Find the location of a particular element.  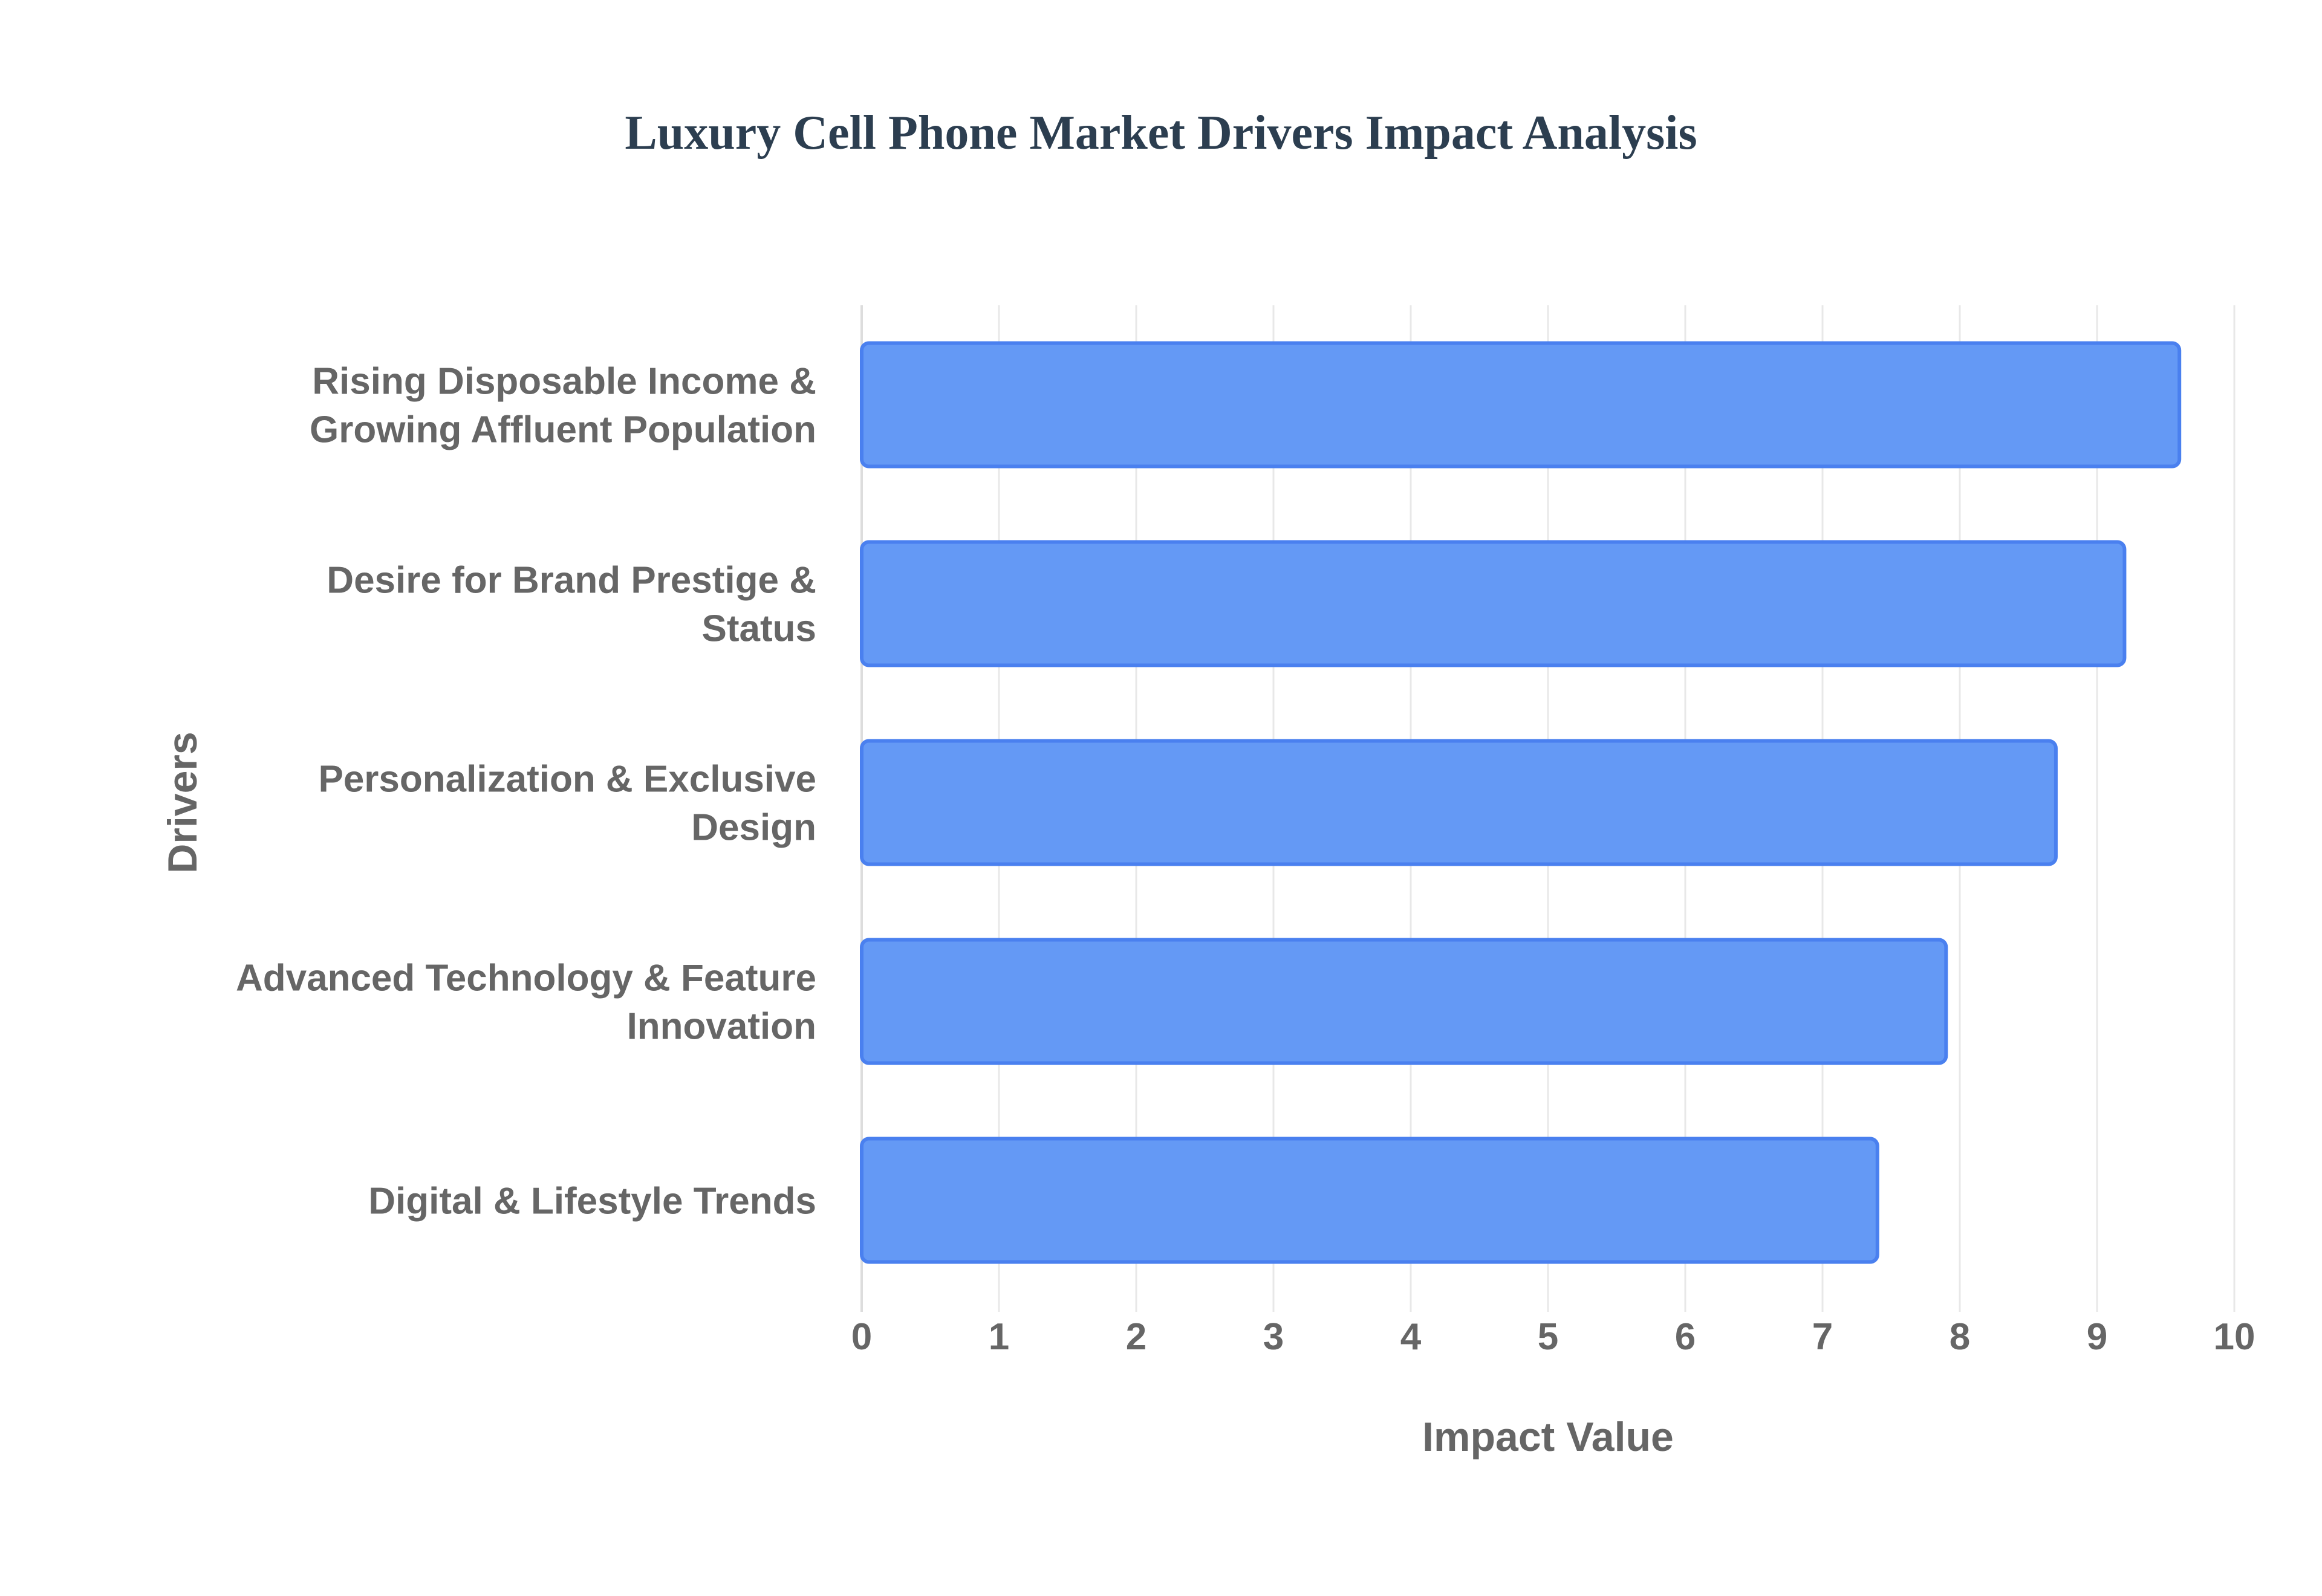

x-tick-7: 7 is located at coordinates (1823, 1337).